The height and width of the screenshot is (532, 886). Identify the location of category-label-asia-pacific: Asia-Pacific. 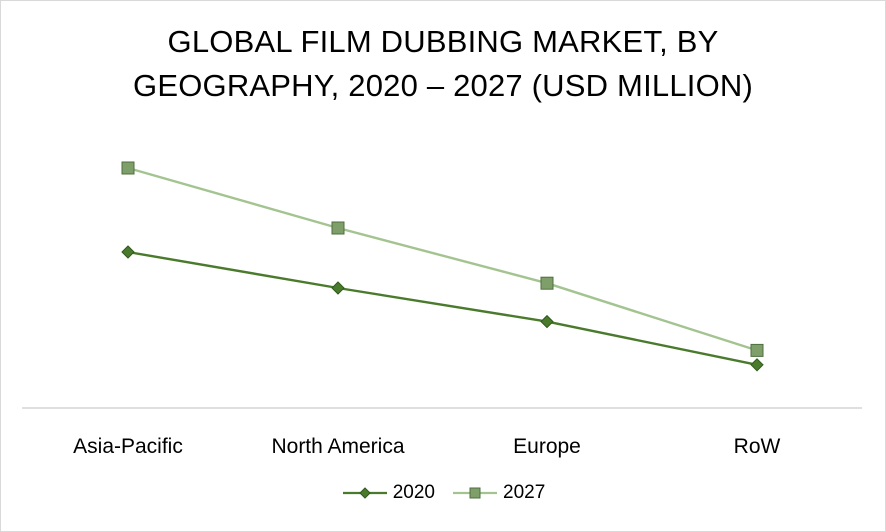
(128, 446).